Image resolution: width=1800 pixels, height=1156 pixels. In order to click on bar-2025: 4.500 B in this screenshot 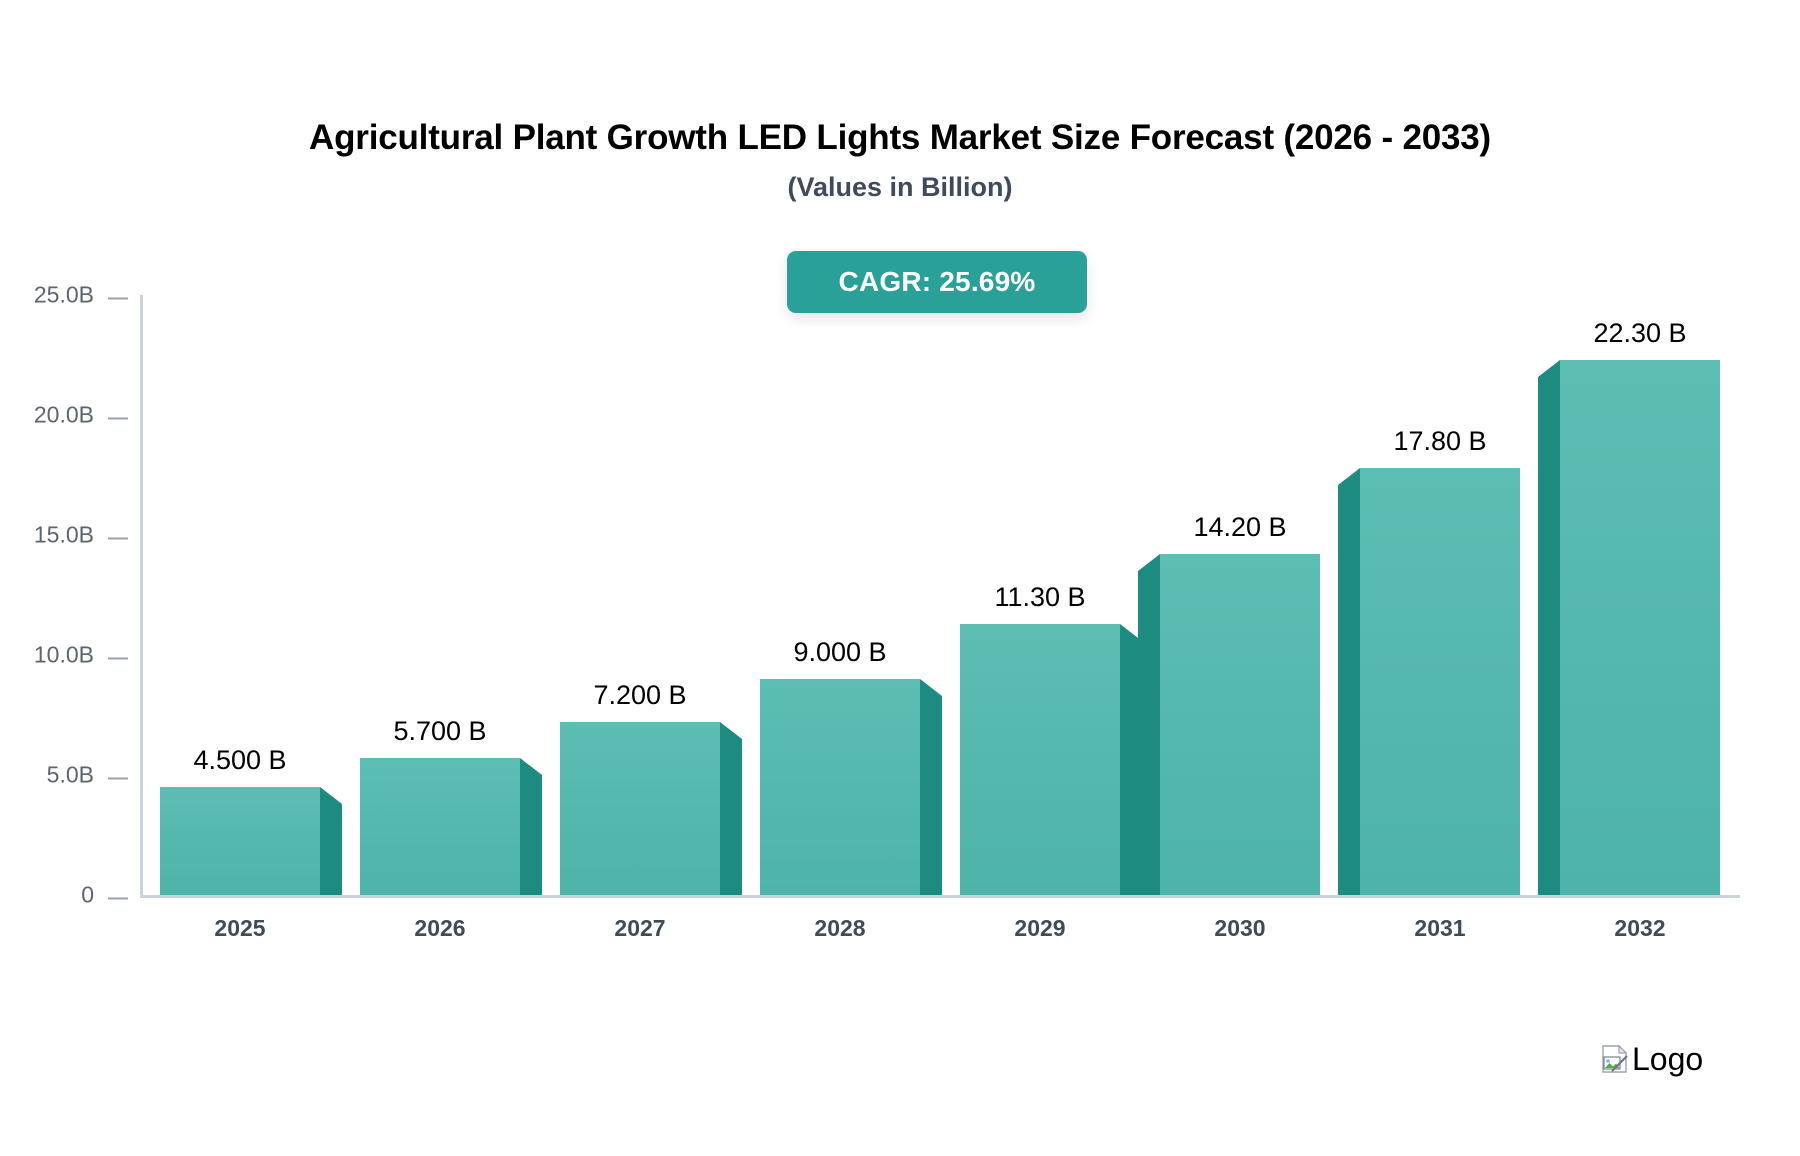, I will do `click(251, 820)`.